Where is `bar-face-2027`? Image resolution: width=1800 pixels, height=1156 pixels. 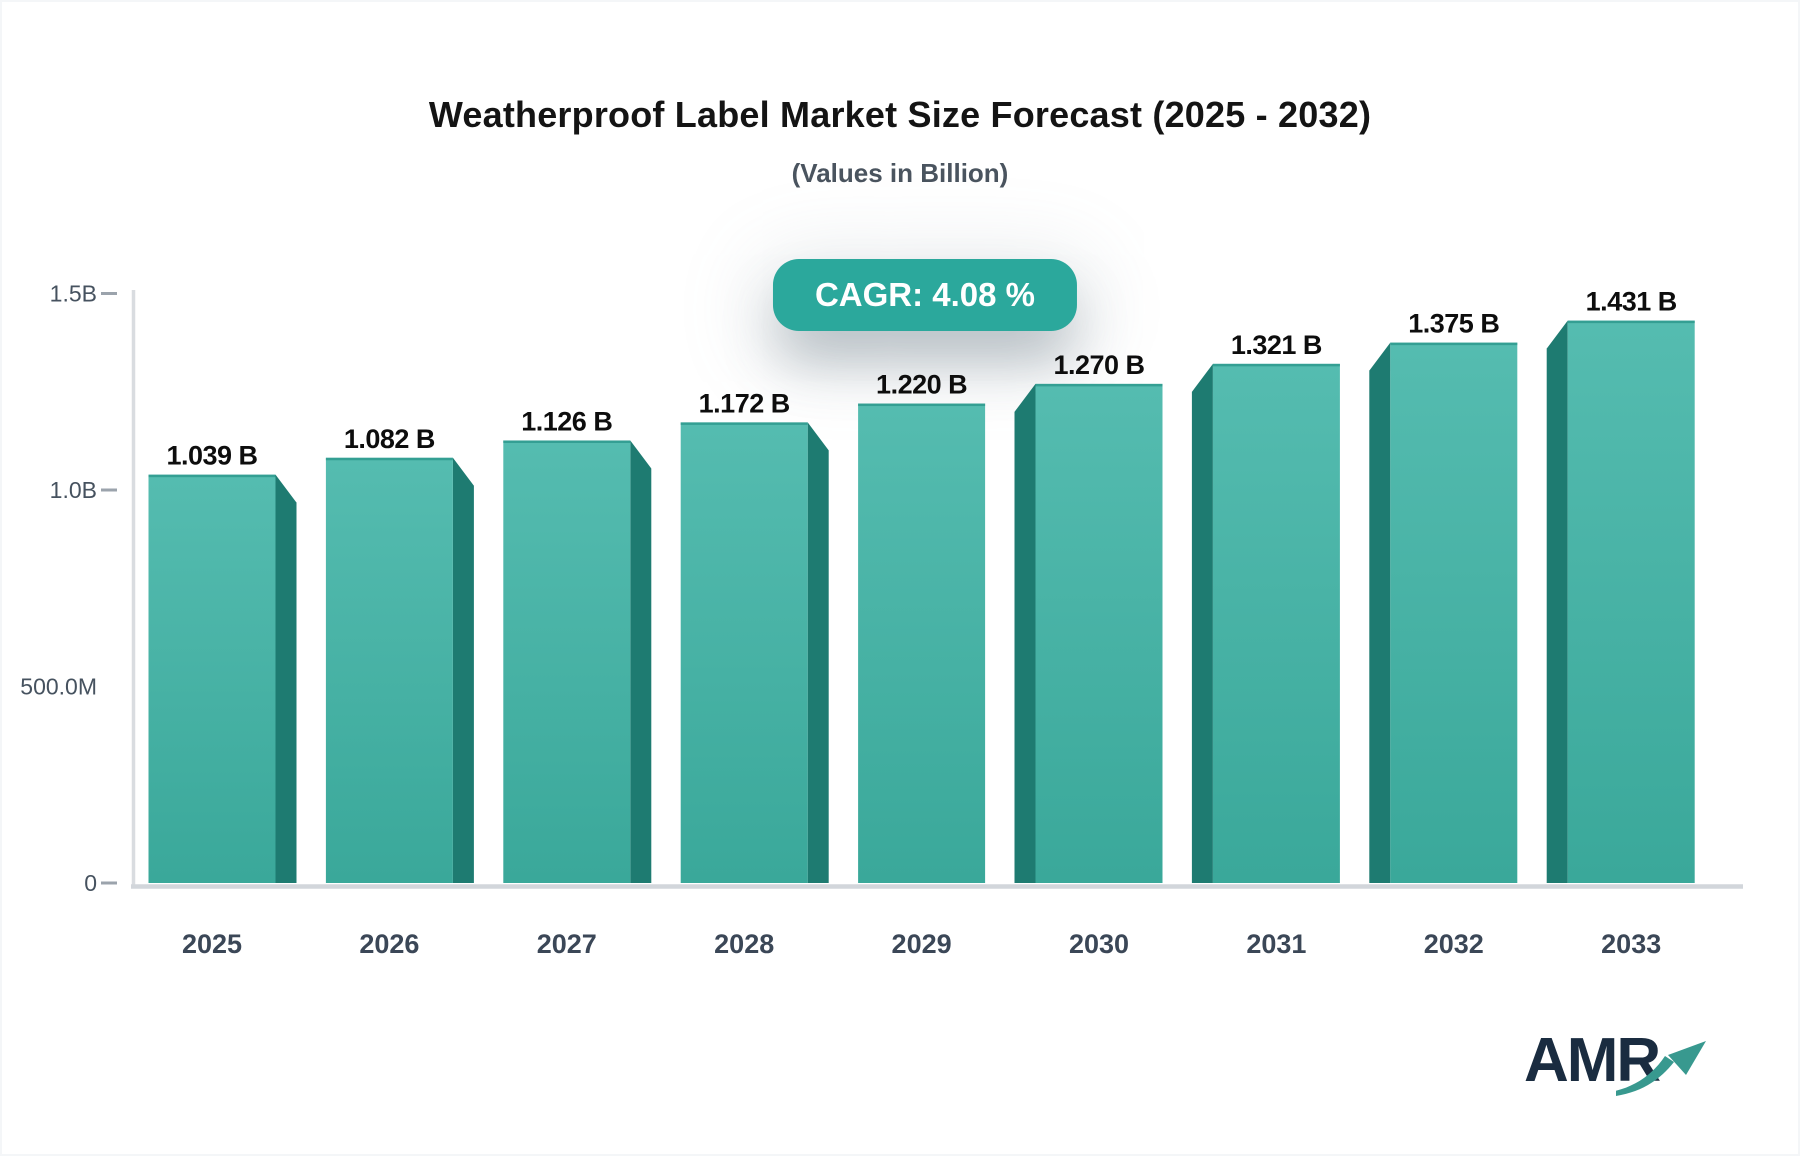
bar-face-2027 is located at coordinates (567, 661).